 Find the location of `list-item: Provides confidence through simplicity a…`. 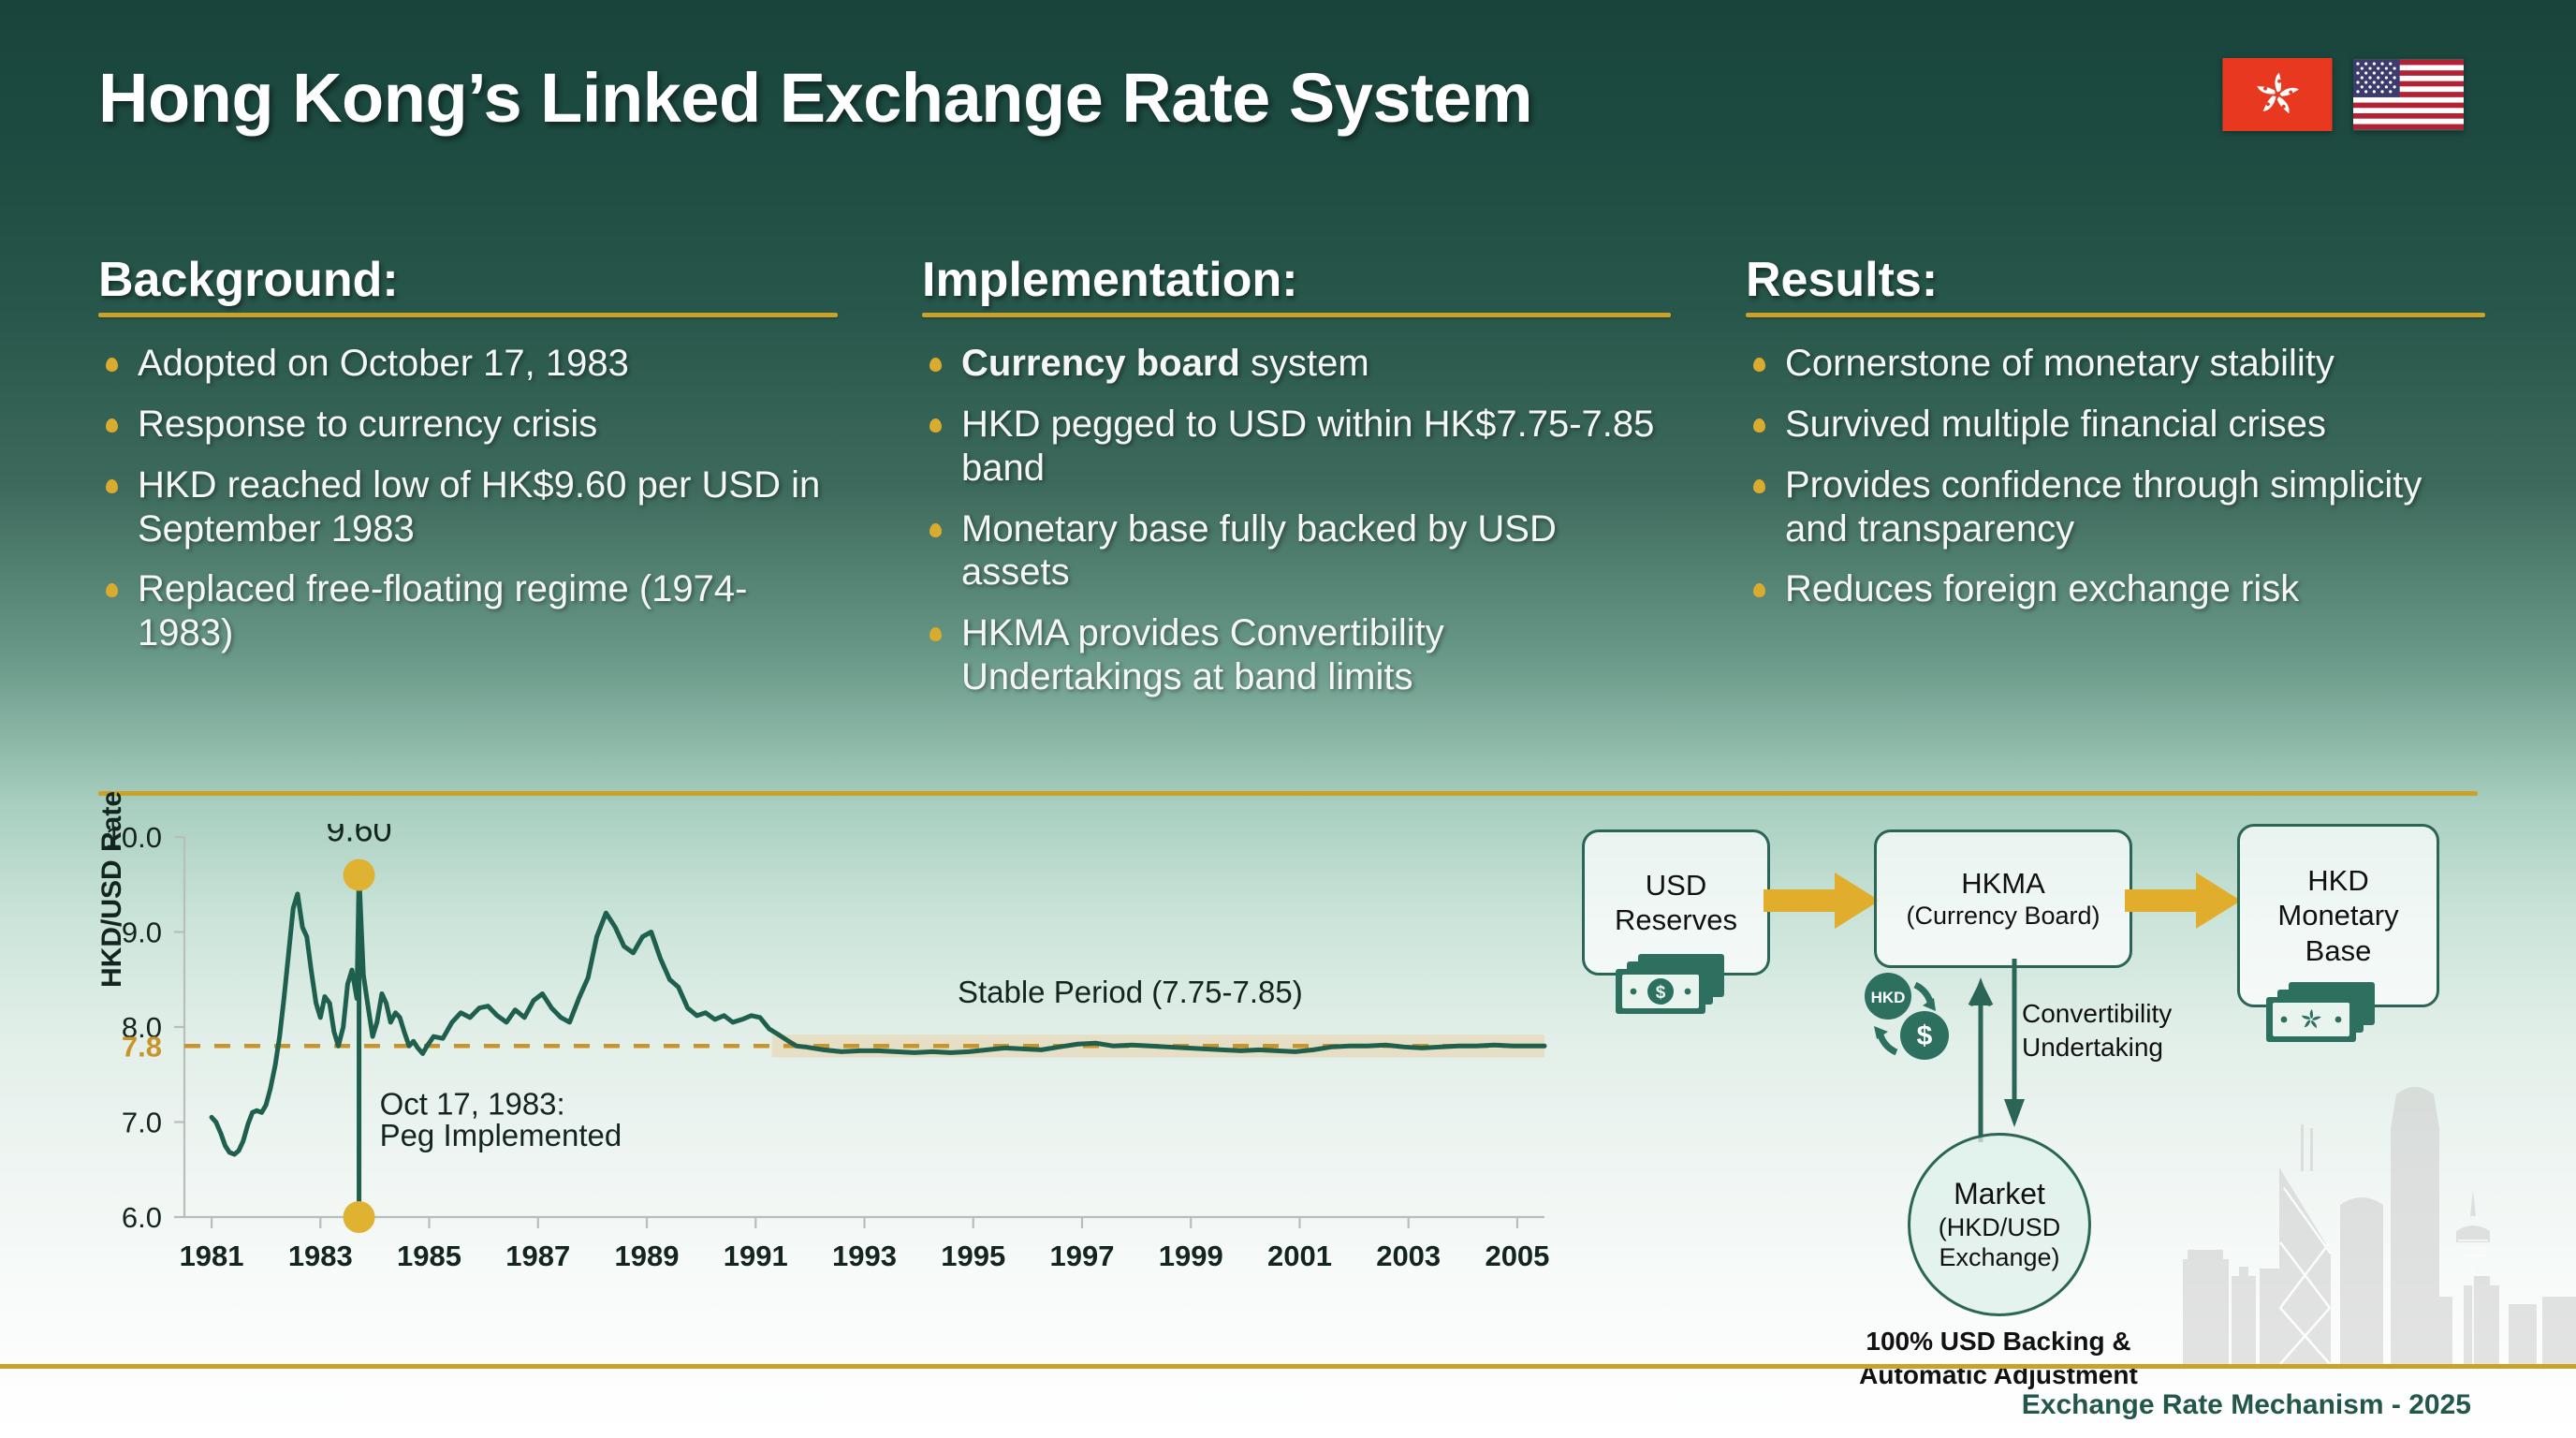

list-item: Provides confidence through simplicity a… is located at coordinates (2115, 507).